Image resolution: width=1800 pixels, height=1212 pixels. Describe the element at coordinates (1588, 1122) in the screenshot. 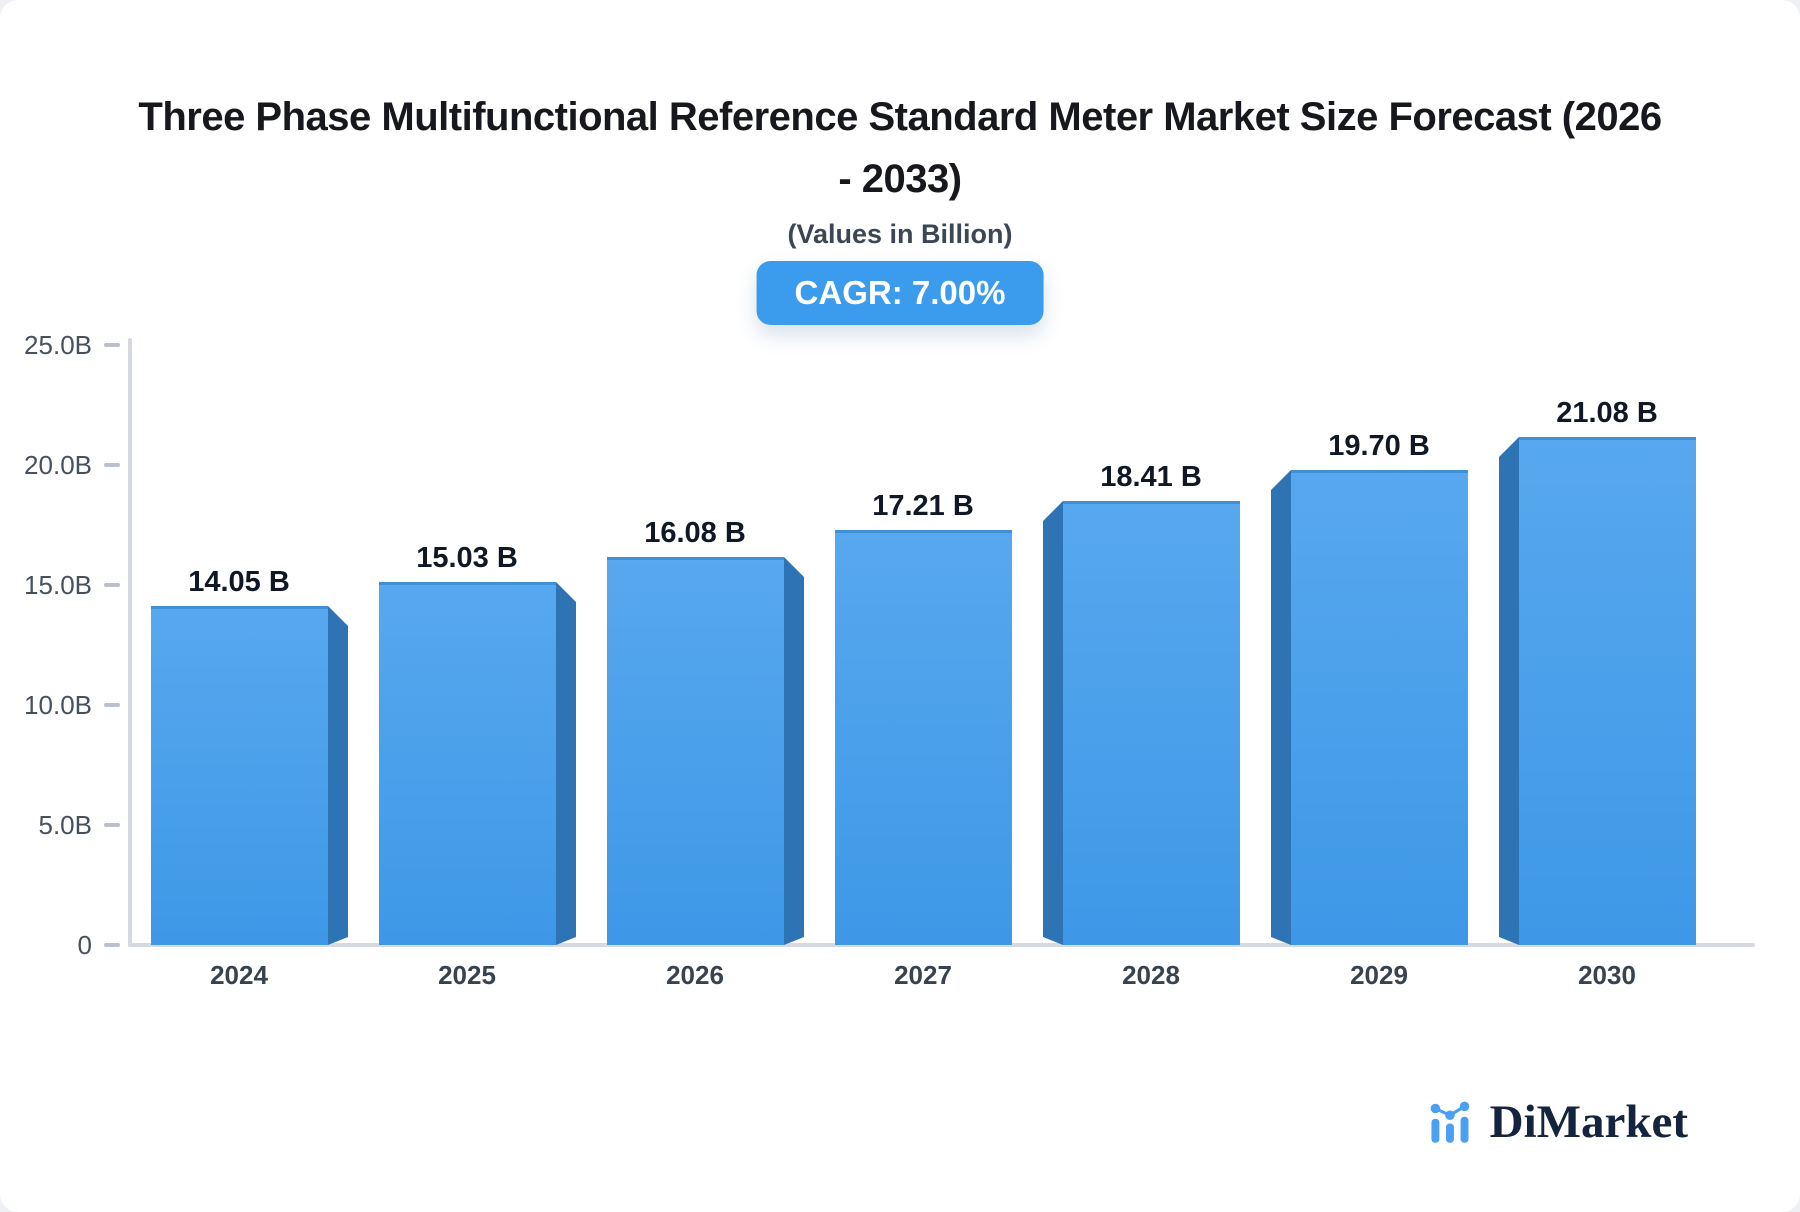

I see `brand-logo-text: DiMarket` at that location.